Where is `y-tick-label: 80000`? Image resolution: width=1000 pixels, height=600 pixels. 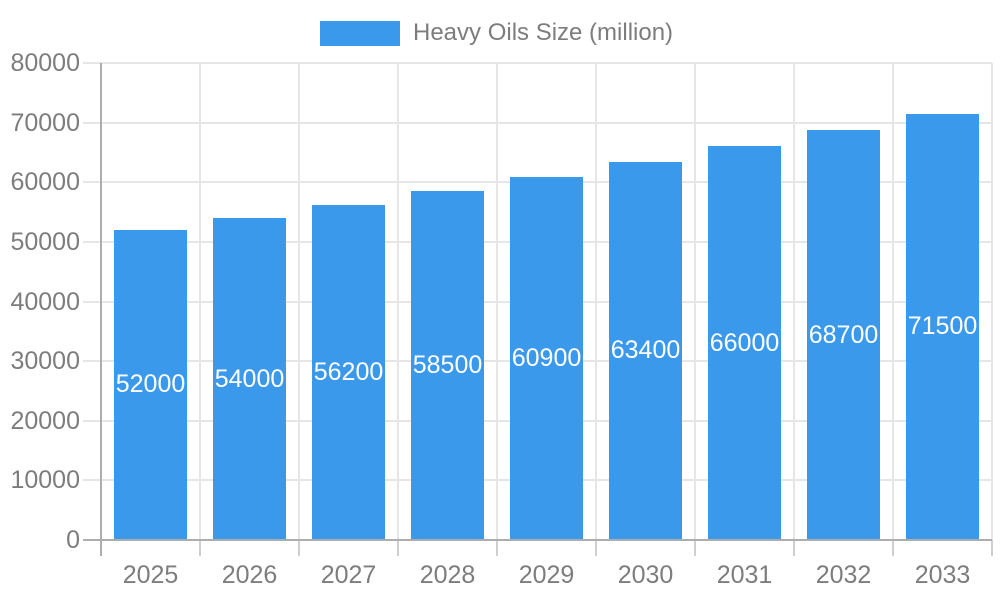 y-tick-label: 80000 is located at coordinates (45, 63).